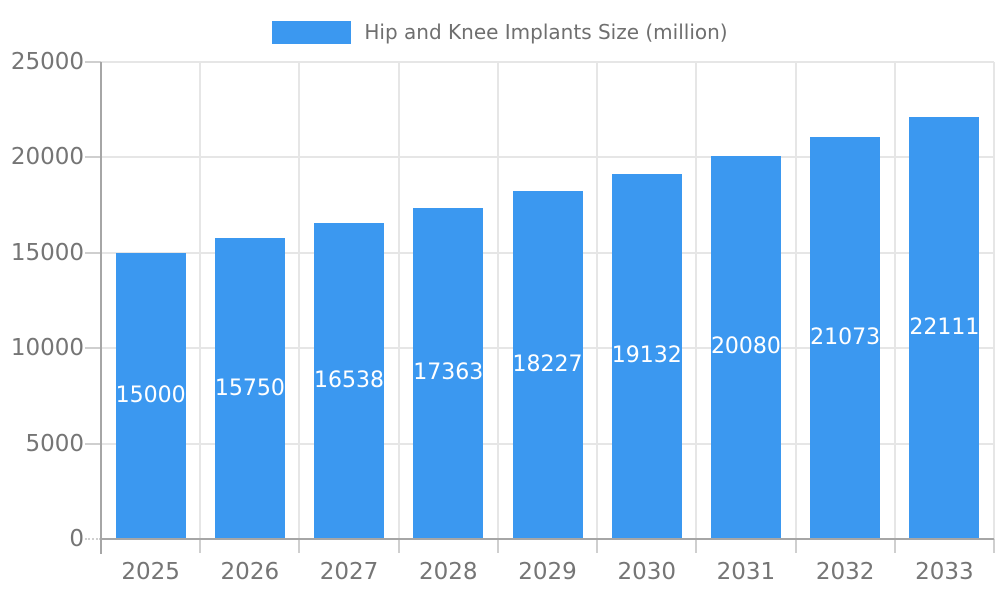  I want to click on y-axis-line, so click(101, 308).